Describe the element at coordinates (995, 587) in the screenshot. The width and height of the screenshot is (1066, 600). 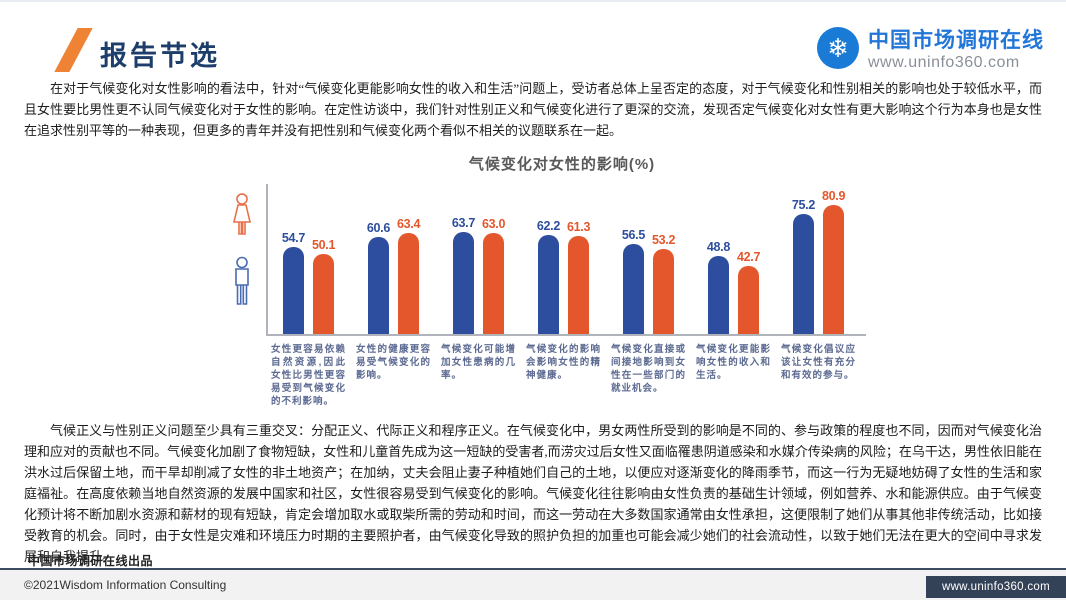
I see `footer-site-badge: www.uninfo360.com` at that location.